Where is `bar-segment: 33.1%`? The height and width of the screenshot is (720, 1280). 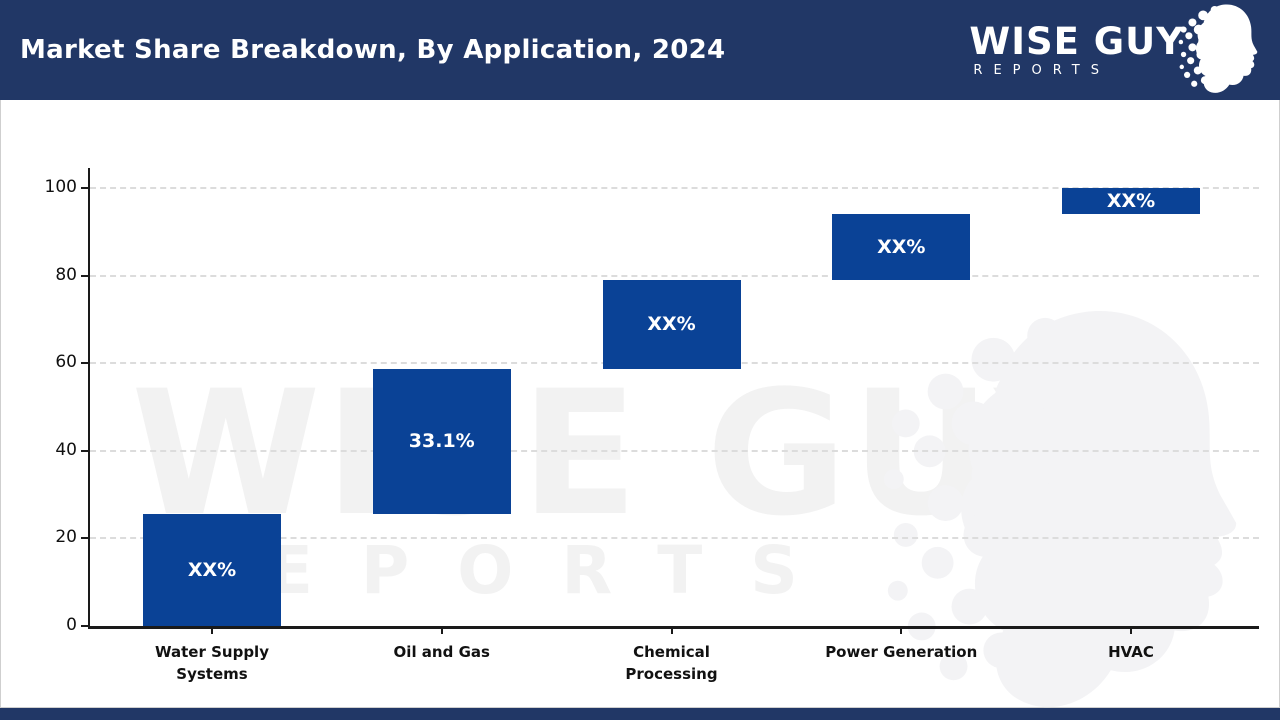
bar-segment: 33.1% is located at coordinates (441, 442).